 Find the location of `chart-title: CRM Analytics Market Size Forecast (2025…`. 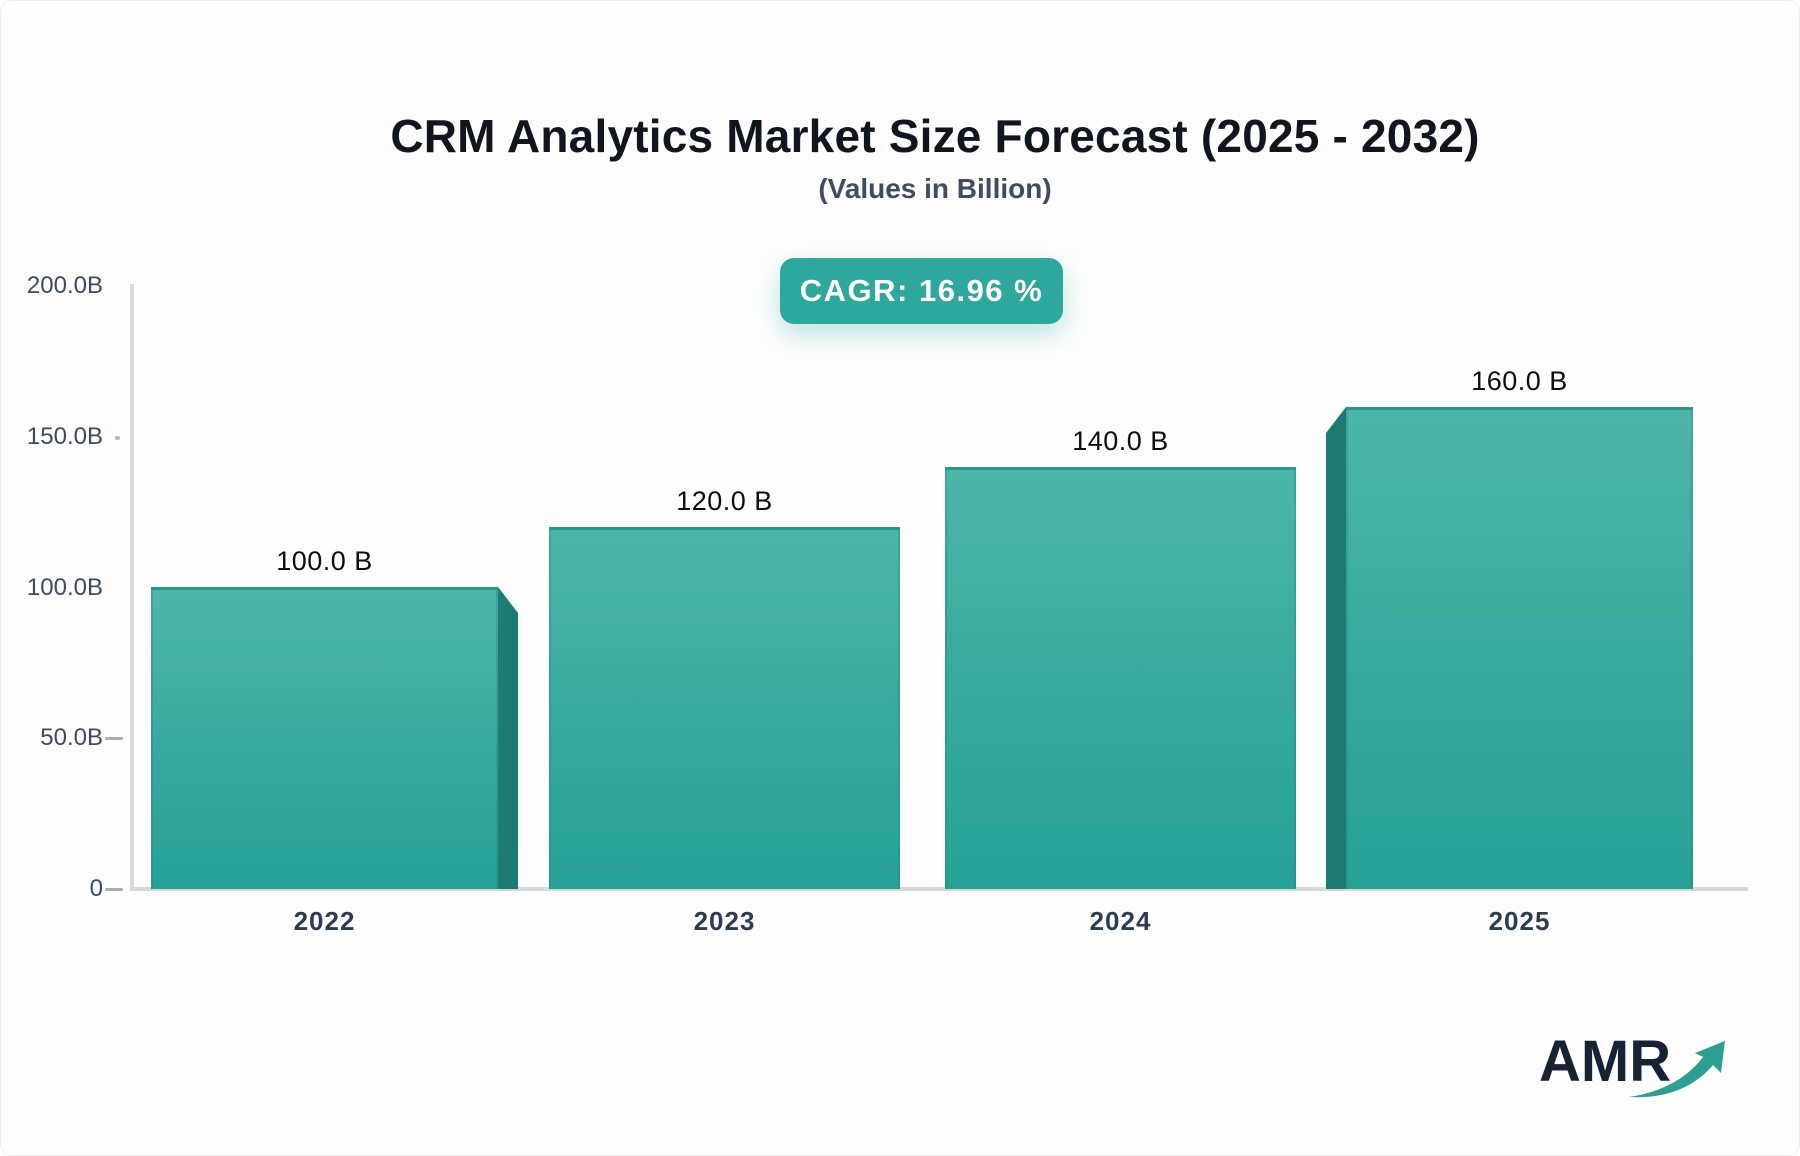

chart-title: CRM Analytics Market Size Forecast (2025… is located at coordinates (935, 136).